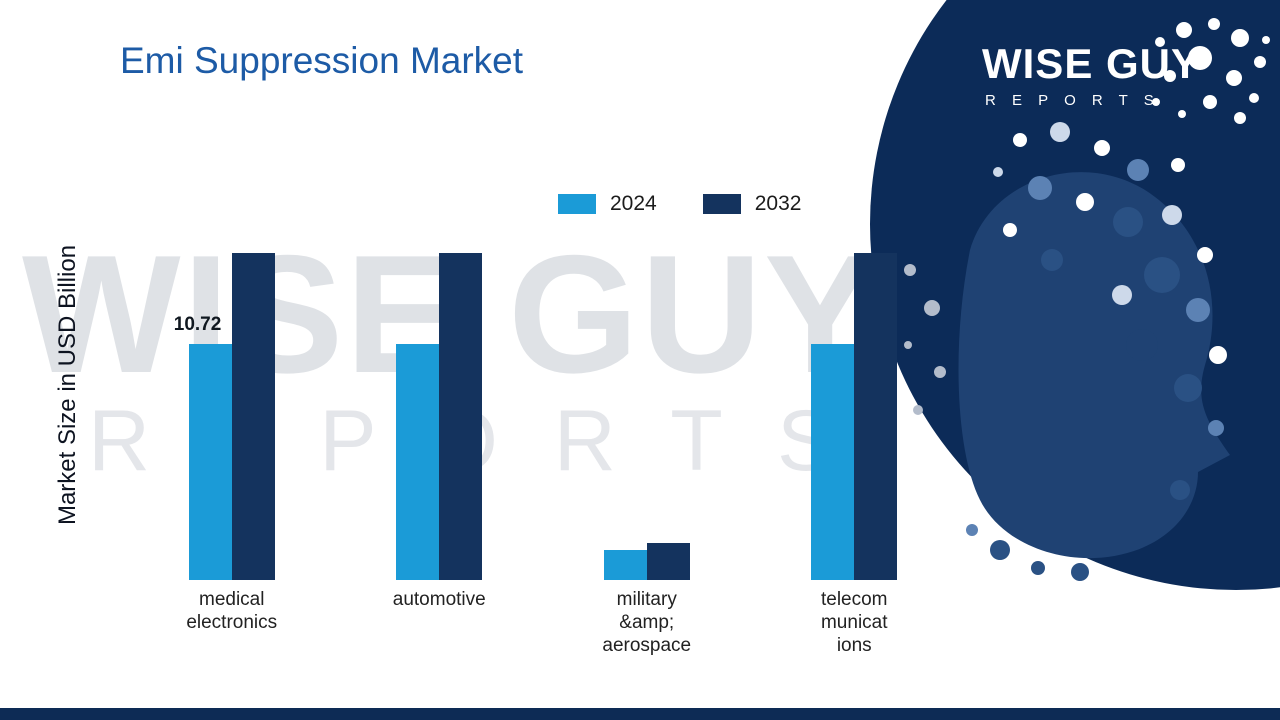 The image size is (1280, 720). I want to click on bar-group-0: medical electronics 10.72, so click(232, 441).